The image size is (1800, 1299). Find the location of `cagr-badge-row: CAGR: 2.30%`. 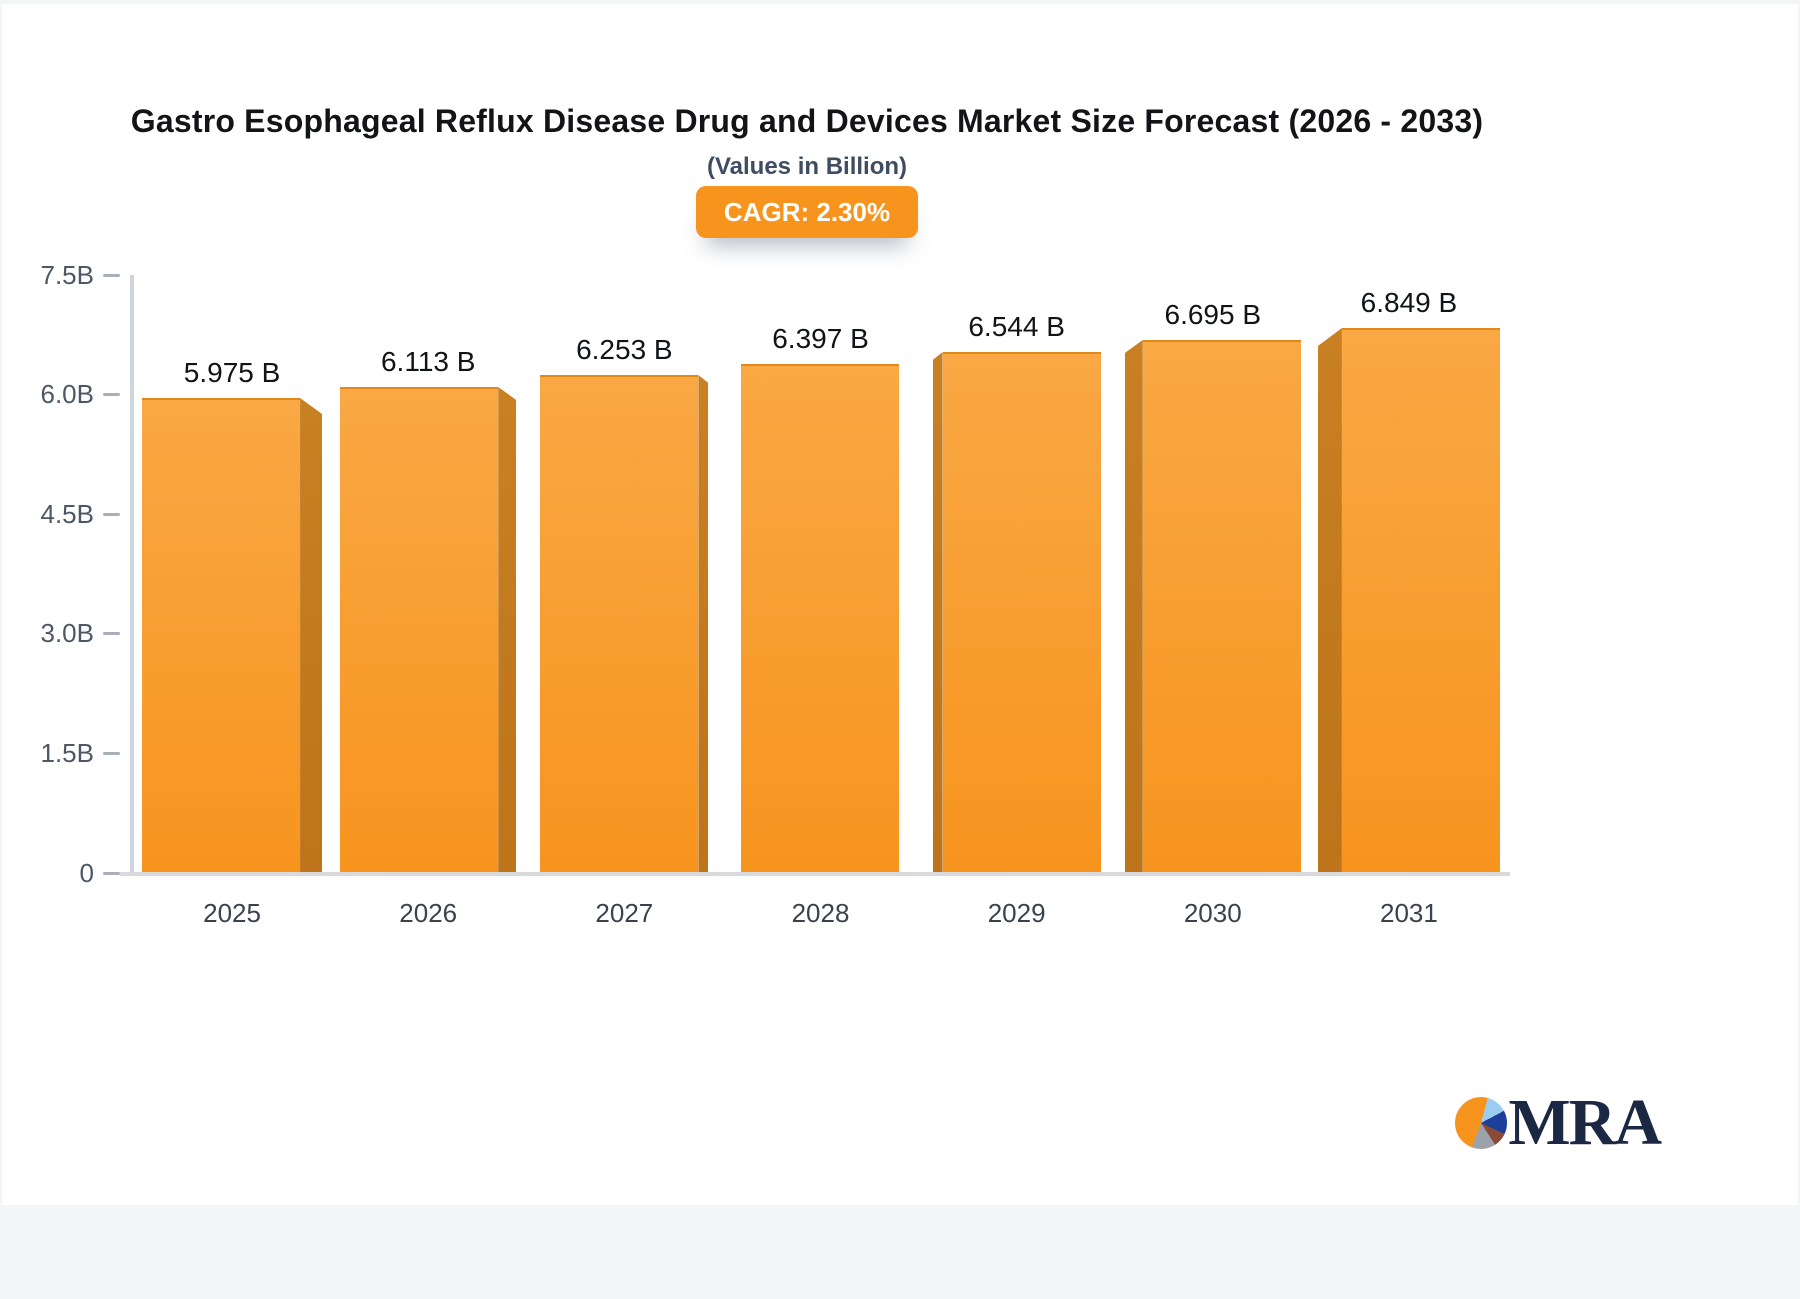

cagr-badge-row: CAGR: 2.30% is located at coordinates (807, 212).